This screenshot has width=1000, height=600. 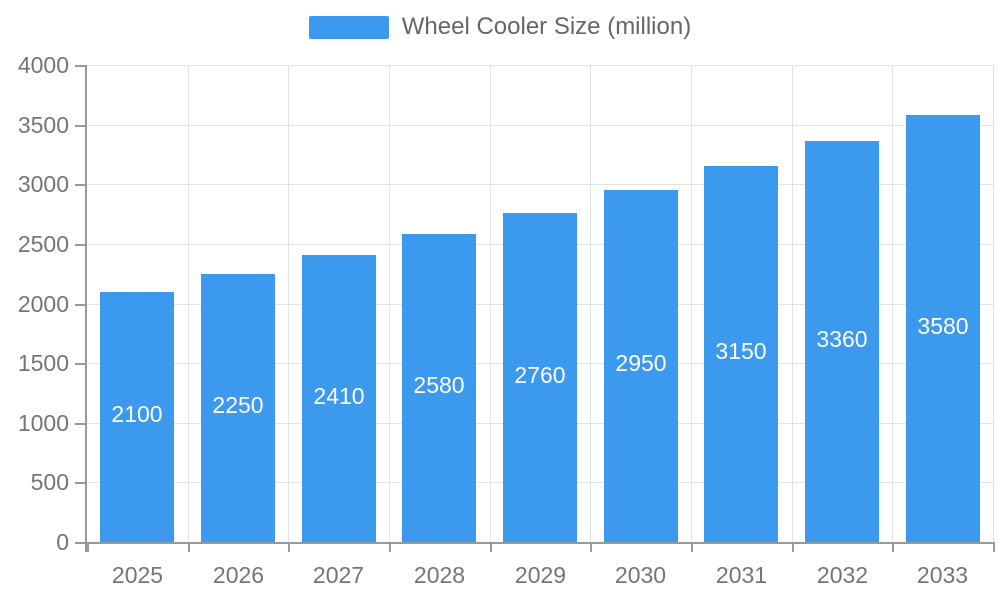 I want to click on bar-value-label: 3360, so click(x=842, y=339).